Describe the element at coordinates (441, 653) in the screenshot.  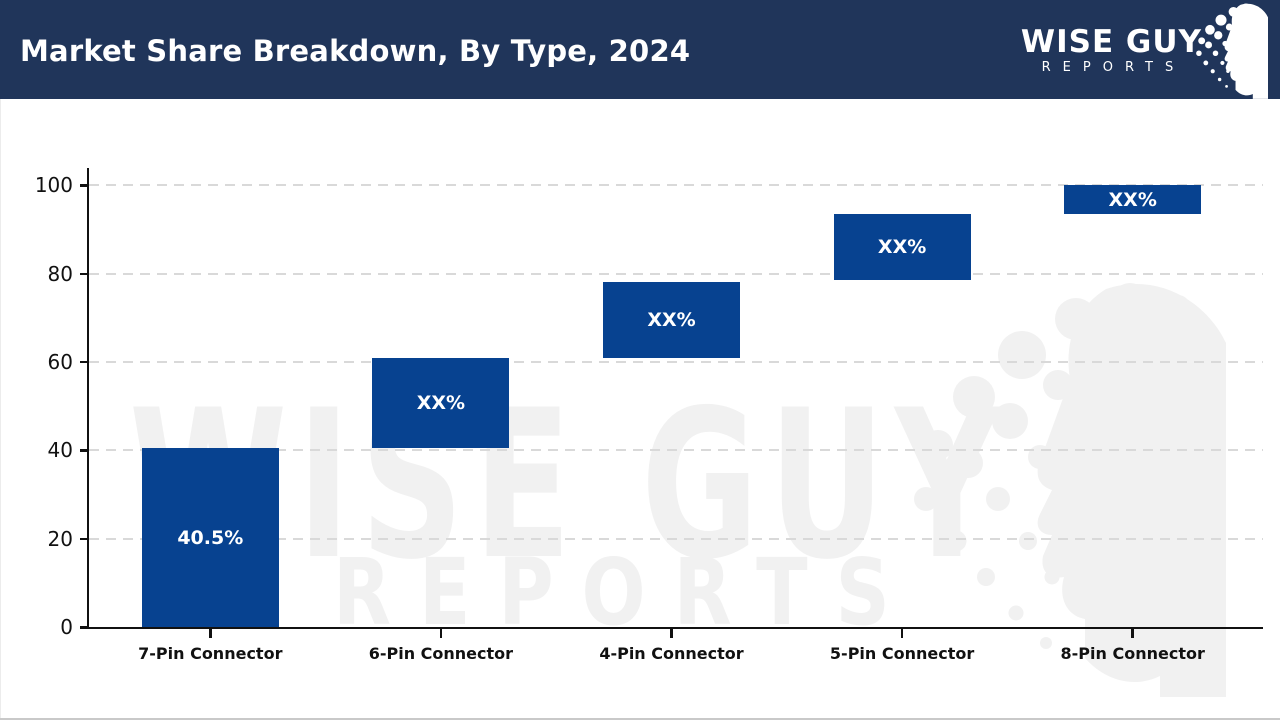
I see `x-tick-label: 6-Pin Connector` at that location.